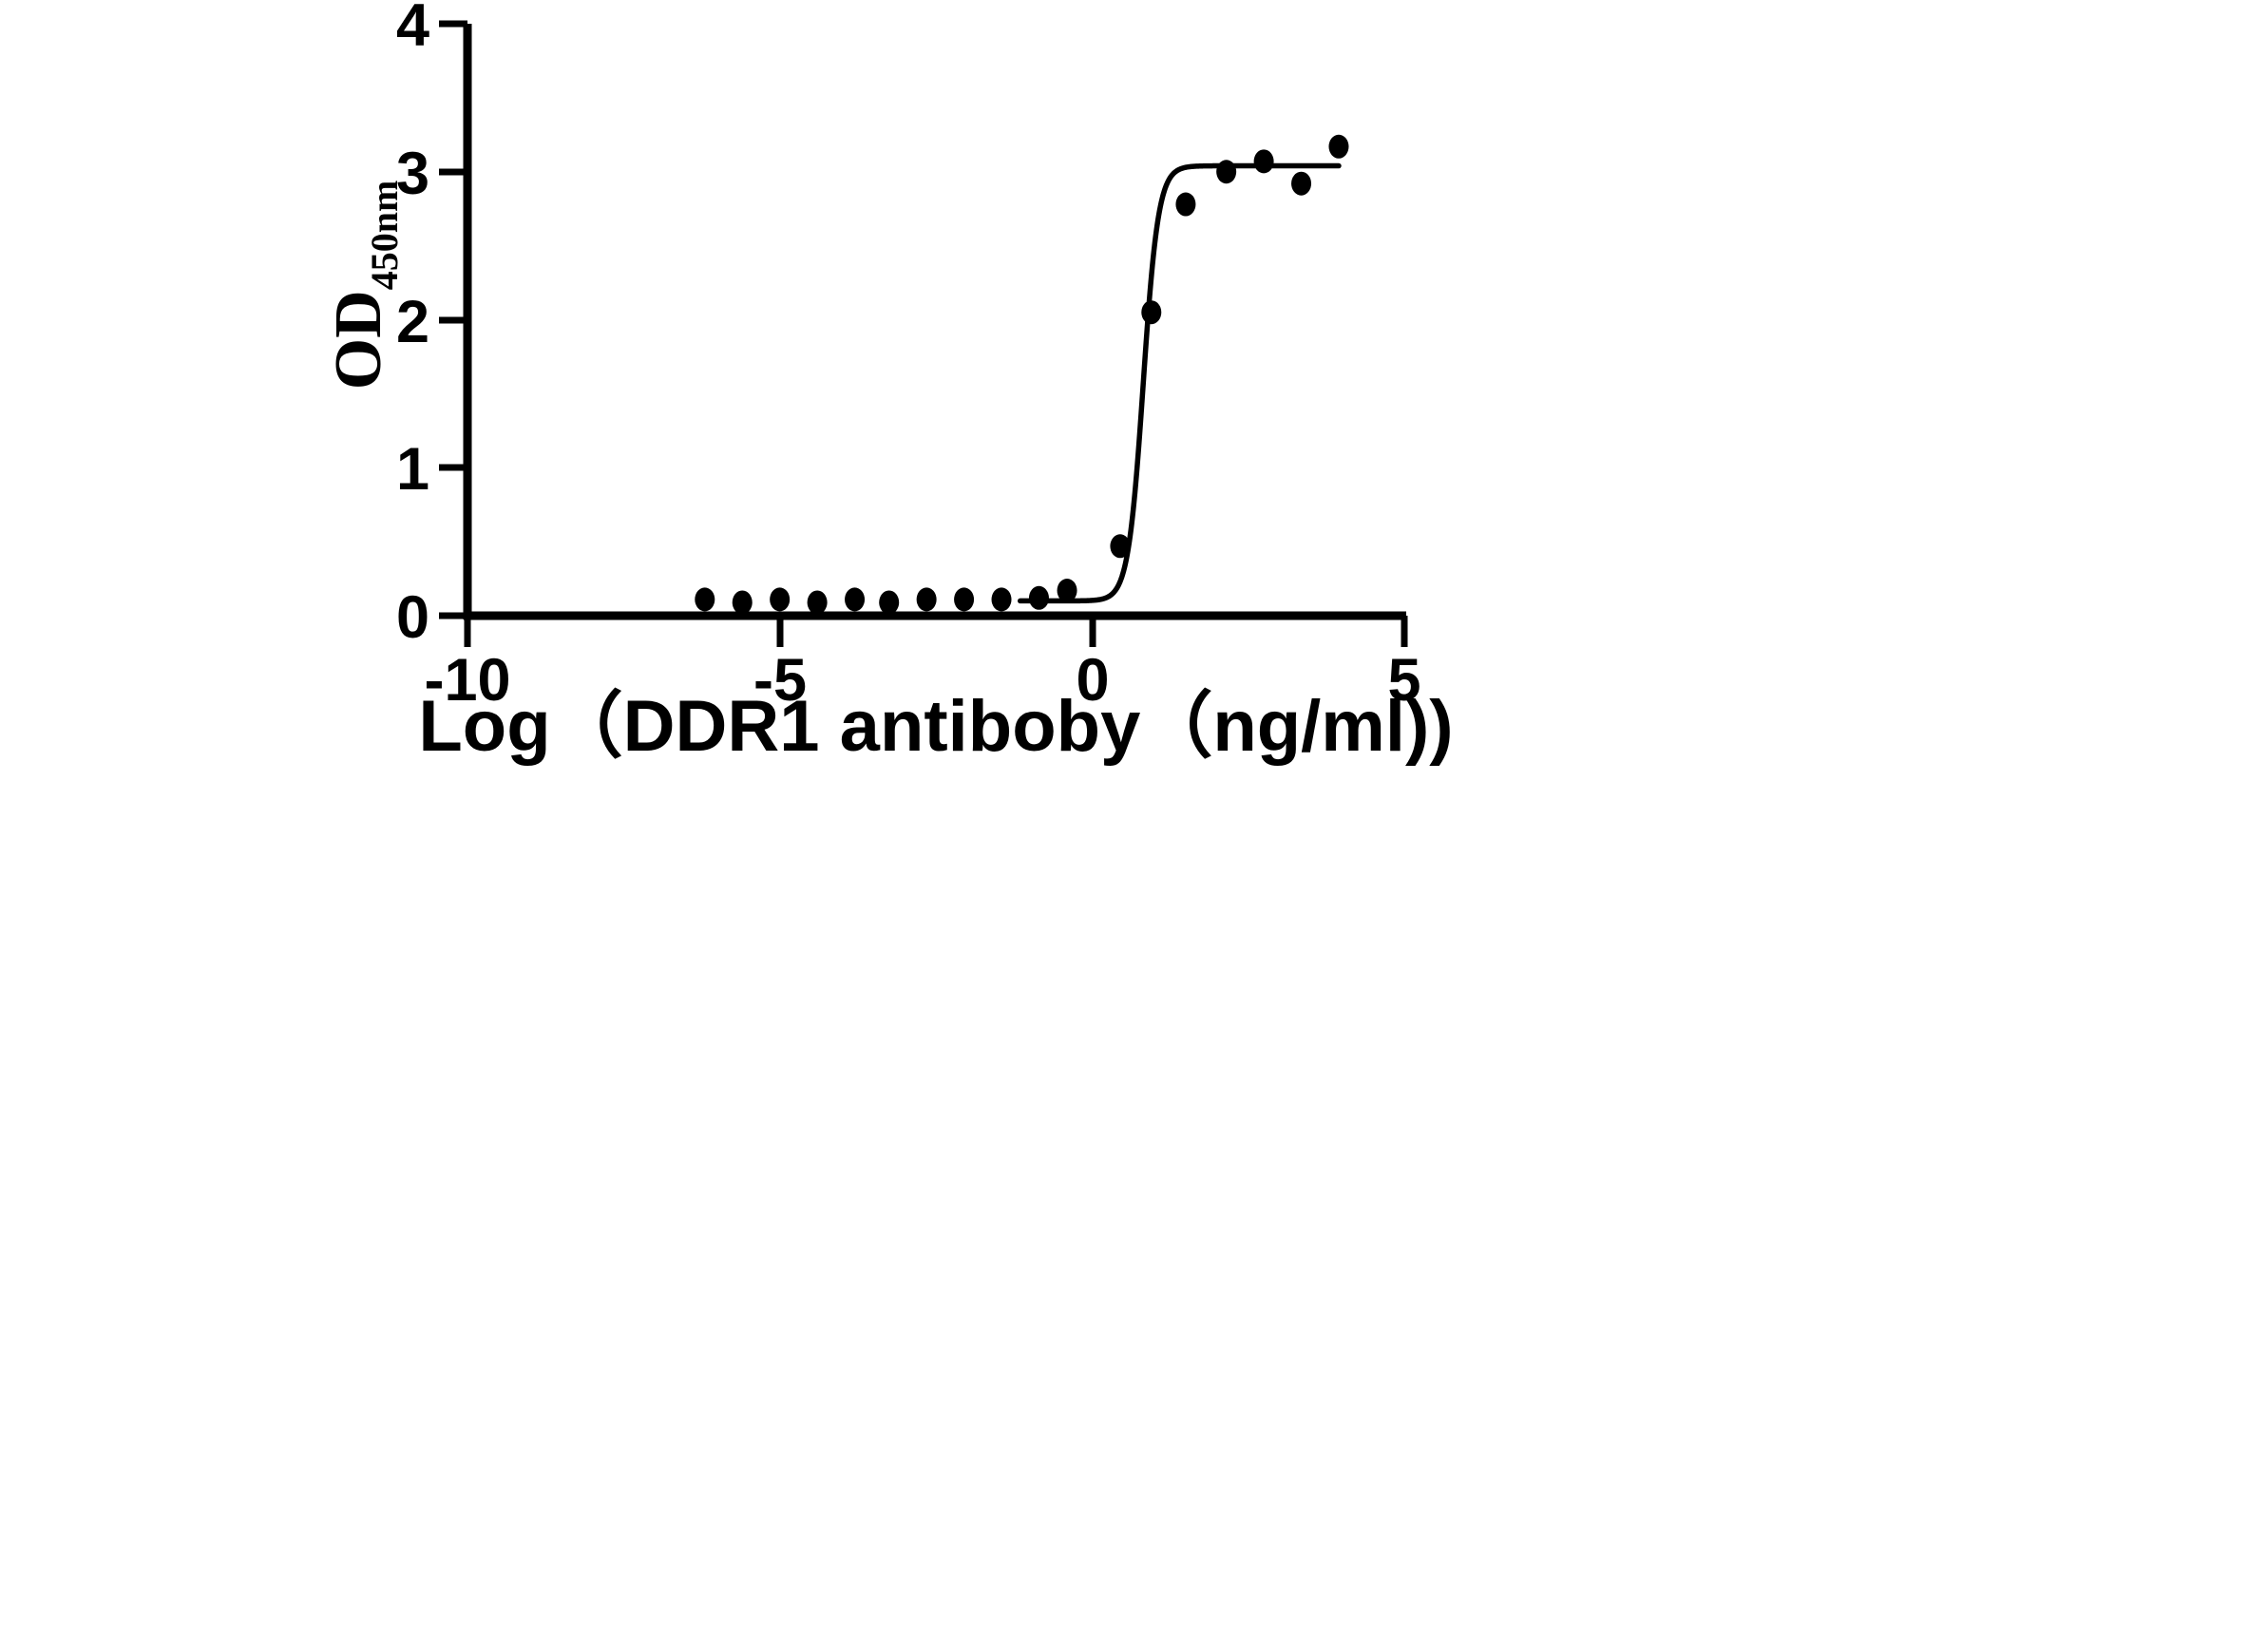 The width and height of the screenshot is (2268, 1639). Describe the element at coordinates (413, 617) in the screenshot. I see `y-tick-label-0: 0` at that location.